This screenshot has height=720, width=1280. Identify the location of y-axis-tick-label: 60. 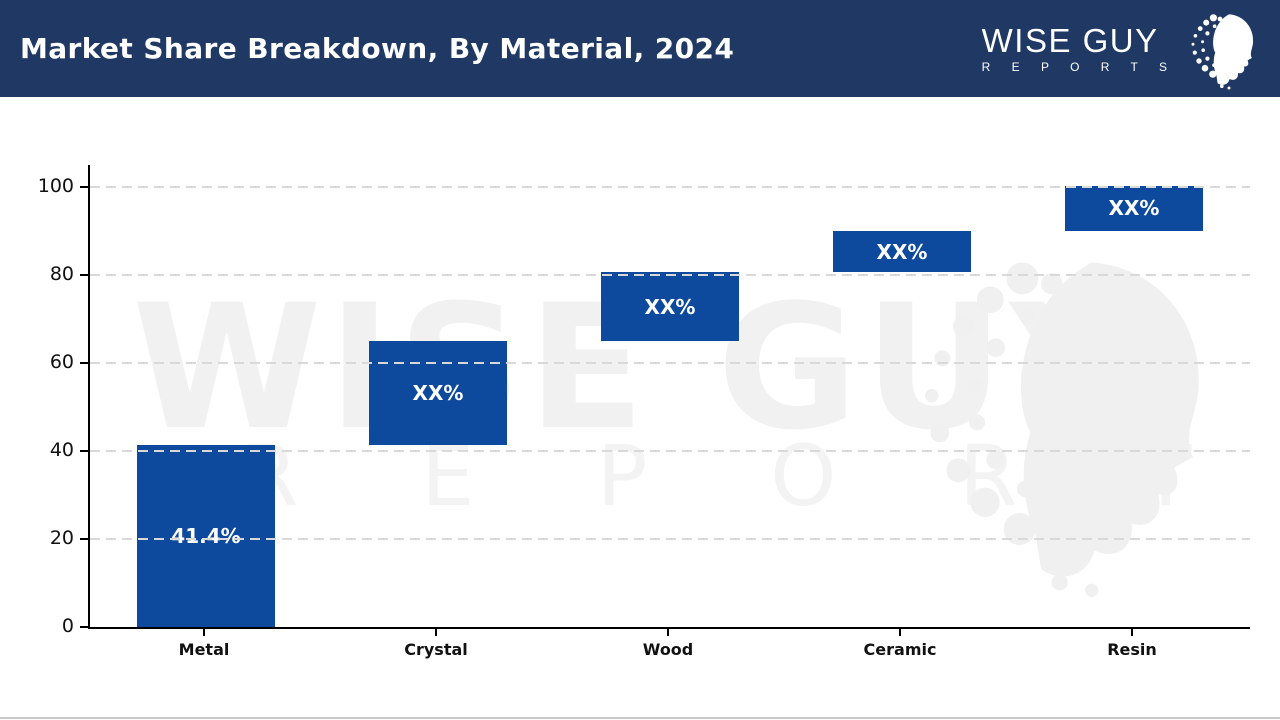
(61, 362).